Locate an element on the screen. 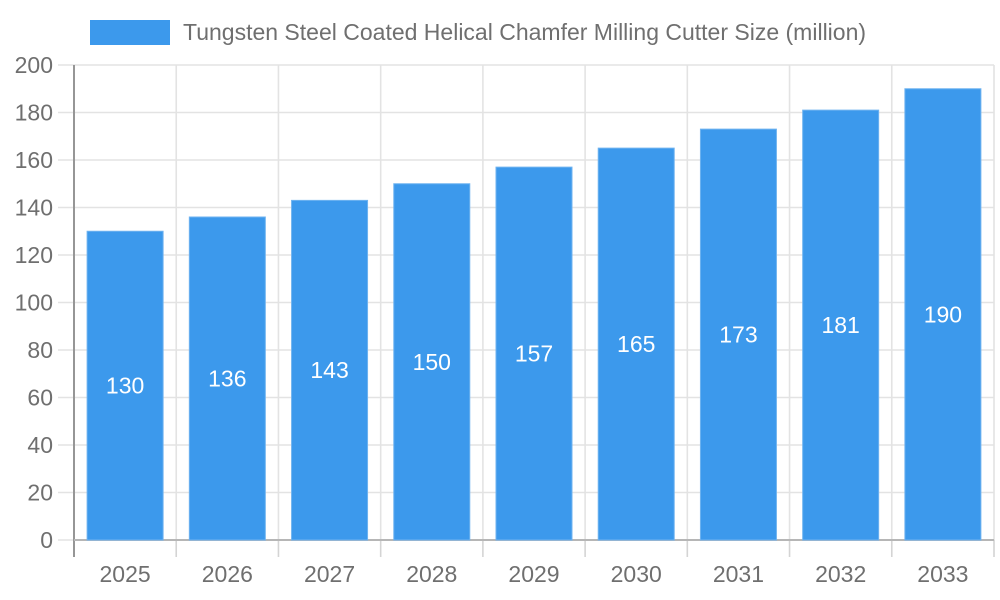  bar-2029 is located at coordinates (534, 353).